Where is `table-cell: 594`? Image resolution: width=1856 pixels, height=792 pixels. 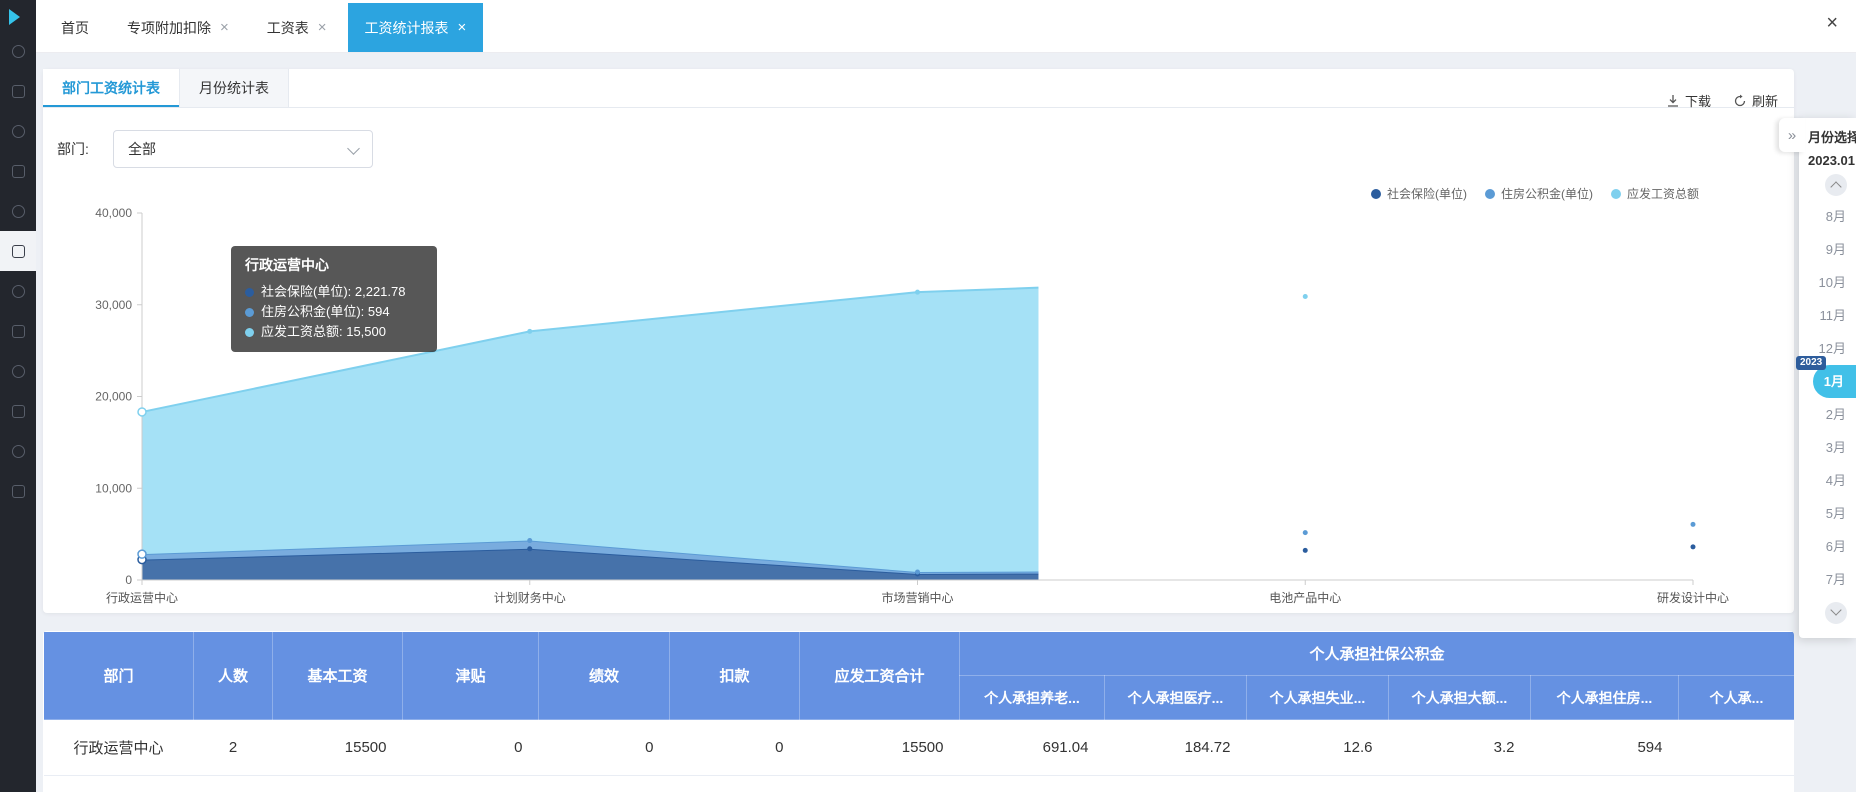 table-cell: 594 is located at coordinates (1604, 747).